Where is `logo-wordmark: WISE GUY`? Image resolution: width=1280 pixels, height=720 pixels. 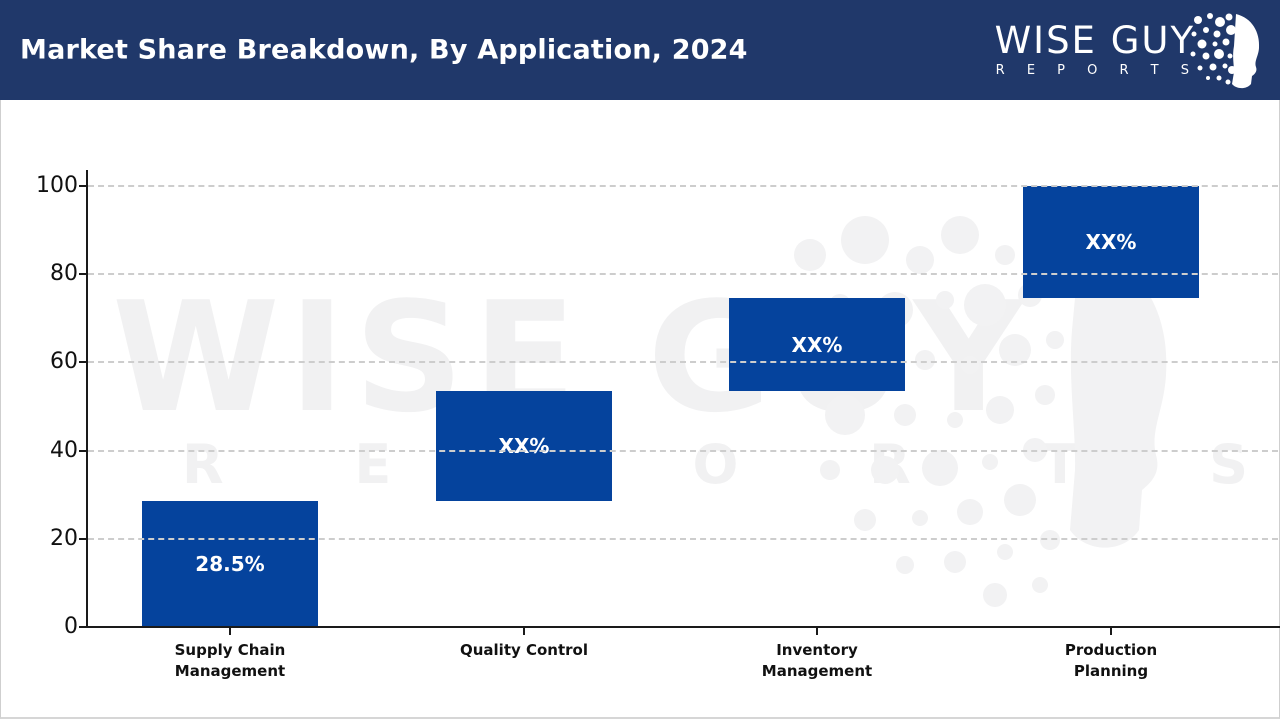 logo-wordmark: WISE GUY is located at coordinates (1095, 41).